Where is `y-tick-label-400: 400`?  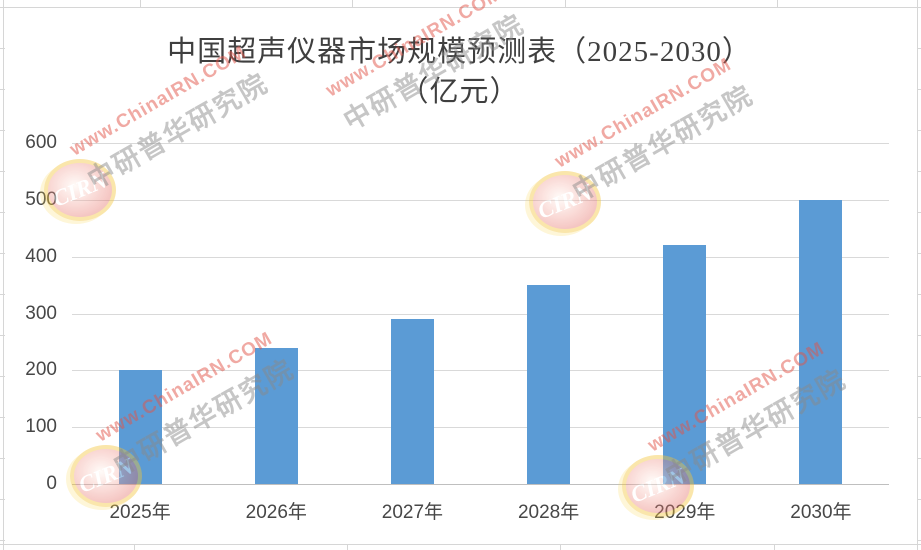
y-tick-label-400: 400 is located at coordinates (41, 256).